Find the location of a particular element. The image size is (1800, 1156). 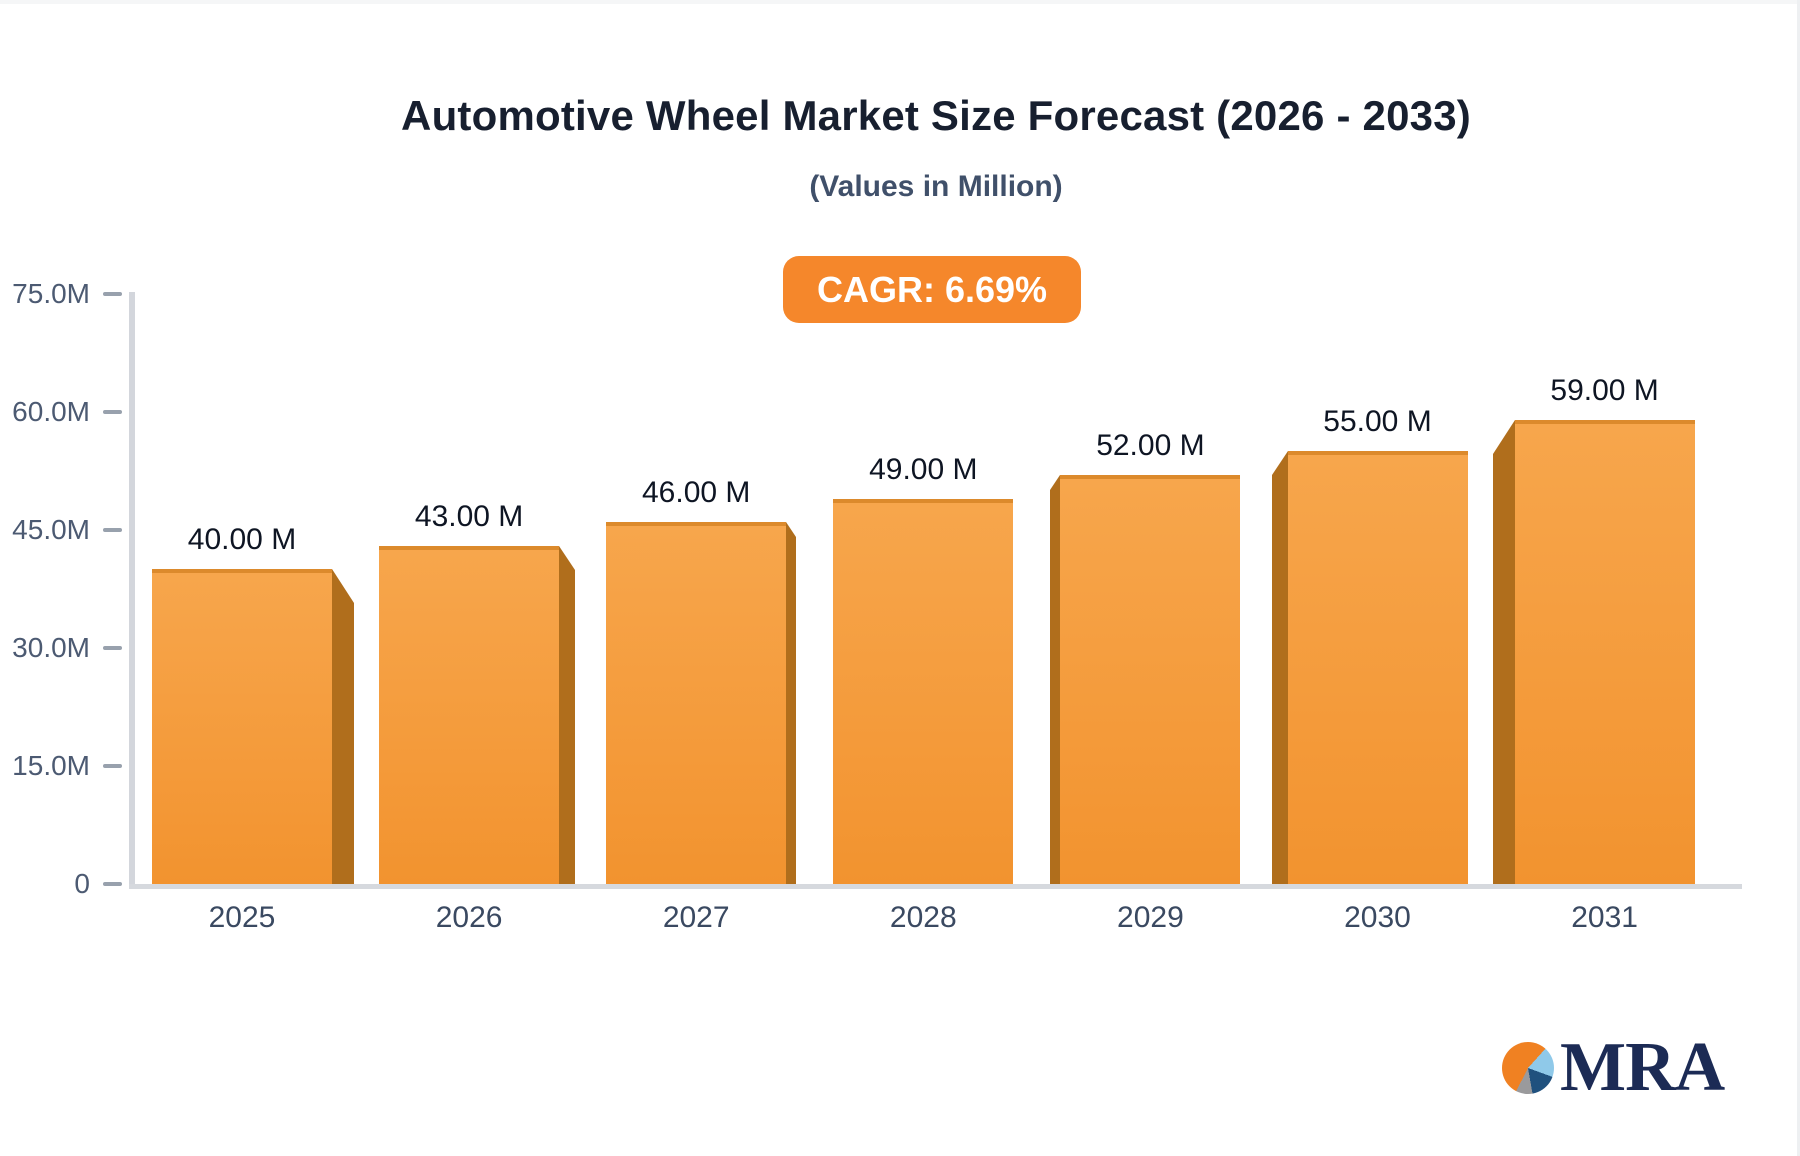

y-tick-label: 15.0M is located at coordinates (51, 765).